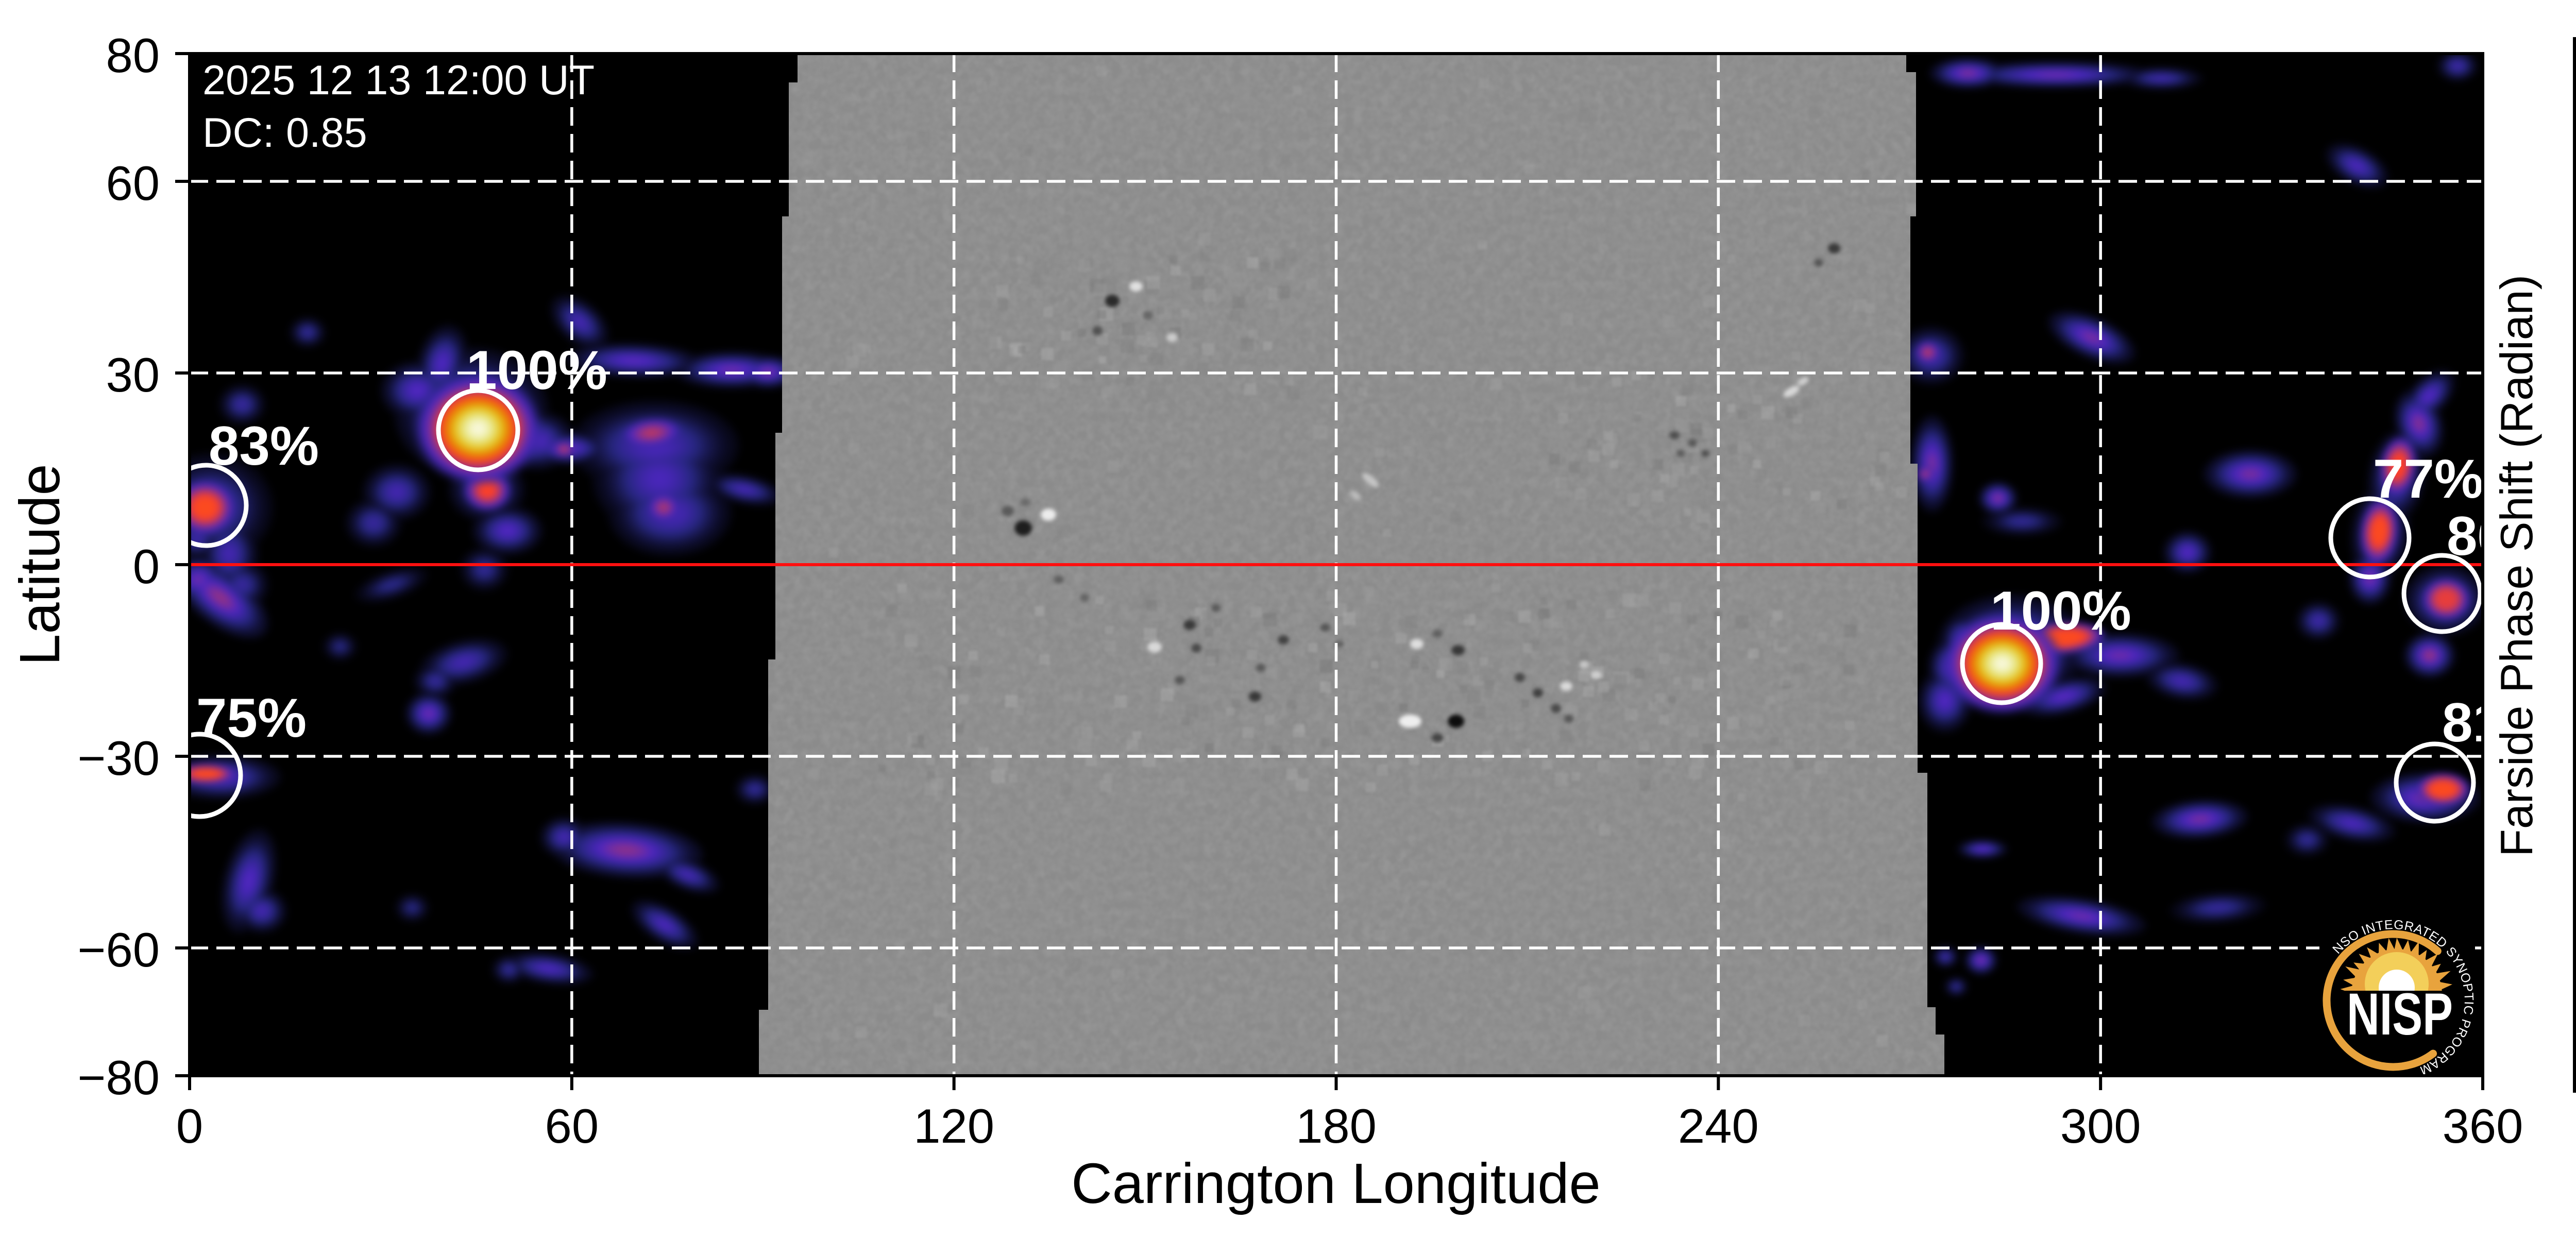  Describe the element at coordinates (119, 1077) in the screenshot. I see `svg-text: −80` at that location.